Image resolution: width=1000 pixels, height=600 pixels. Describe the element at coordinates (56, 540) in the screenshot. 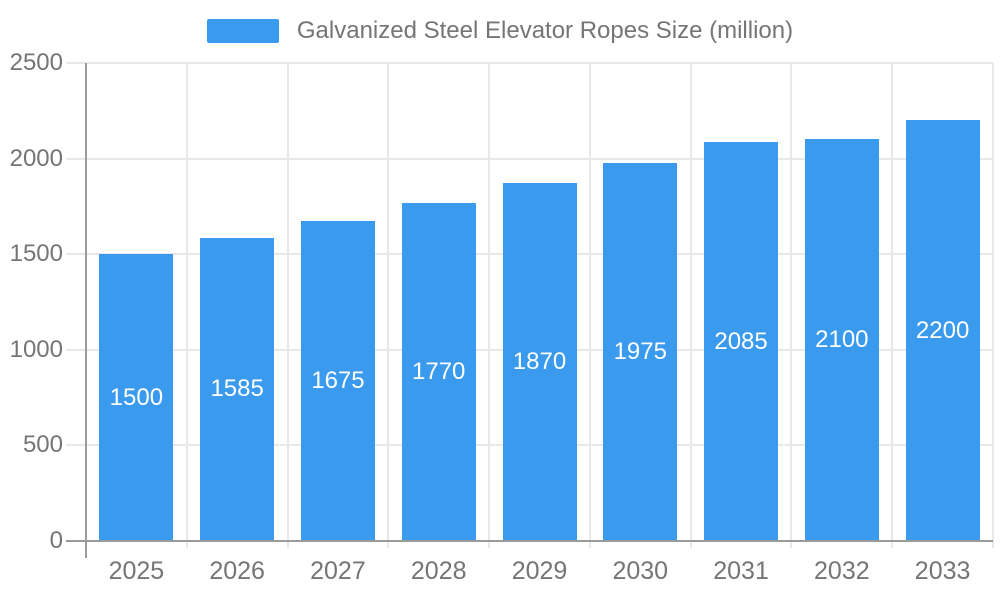

I see `y-axis-tick-label: 0` at that location.